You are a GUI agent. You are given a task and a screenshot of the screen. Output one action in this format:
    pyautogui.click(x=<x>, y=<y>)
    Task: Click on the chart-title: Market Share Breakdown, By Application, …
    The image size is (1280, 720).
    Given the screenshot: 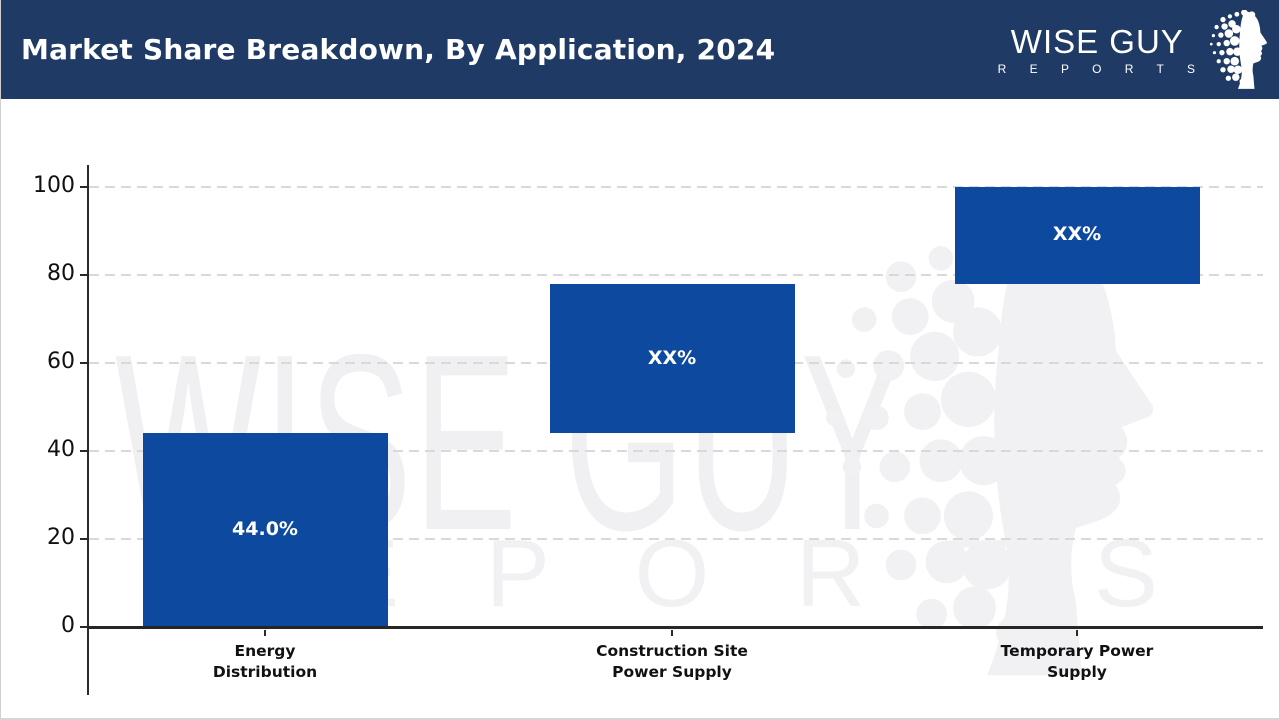 What is the action you would take?
    pyautogui.click(x=398, y=49)
    